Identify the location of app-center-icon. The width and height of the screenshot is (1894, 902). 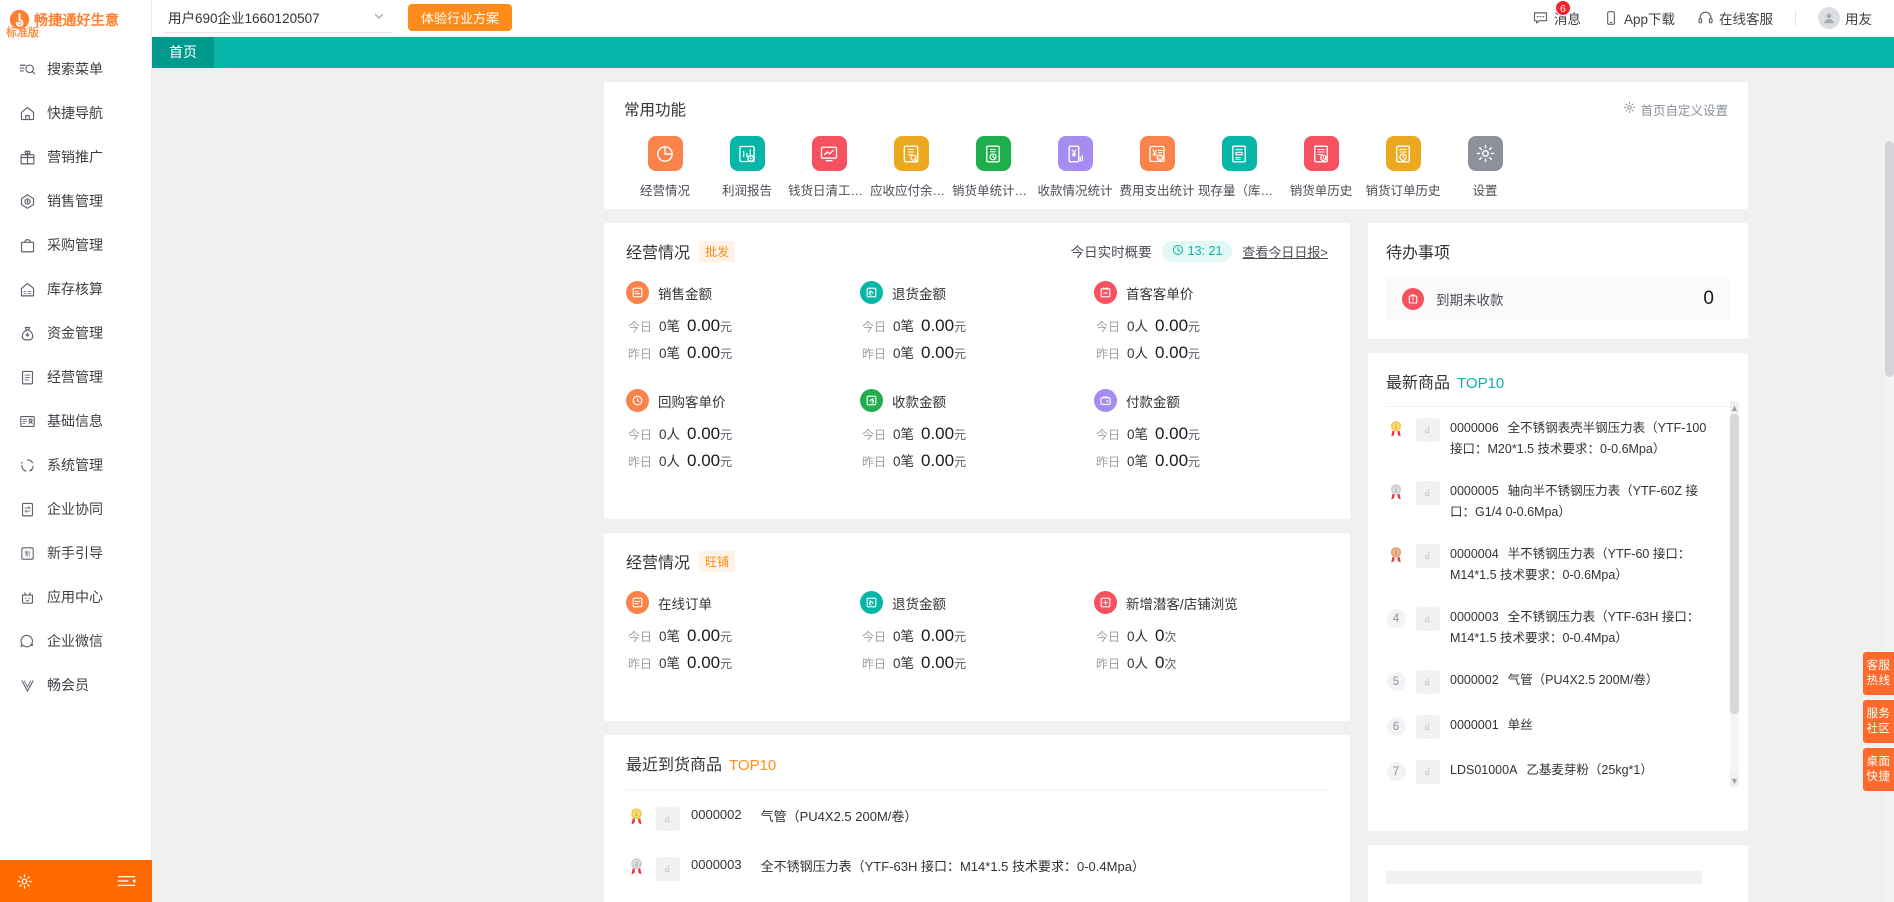
(27, 597).